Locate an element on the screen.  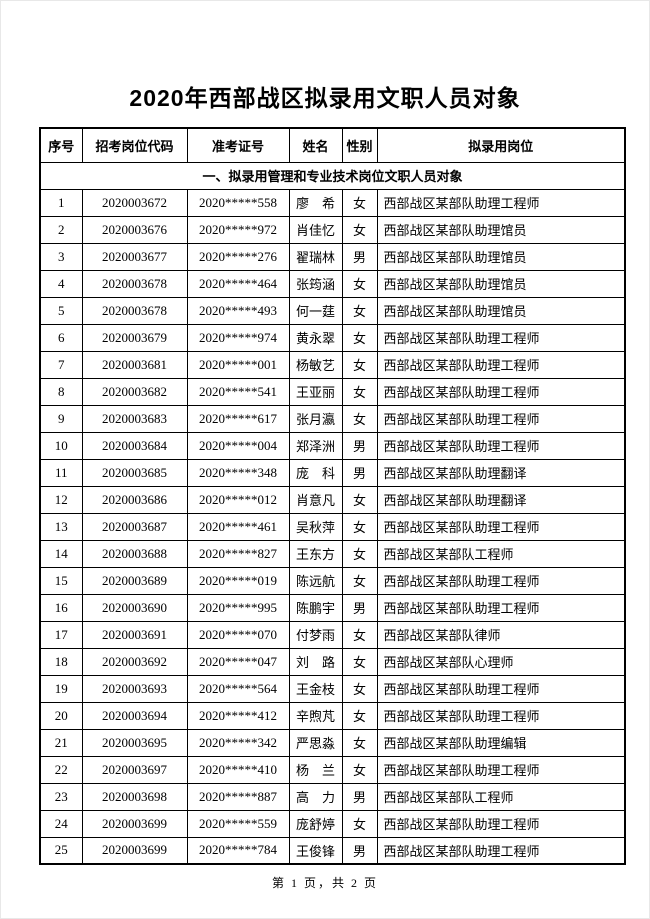
cell-job-code: 2020003690 is located at coordinates (134, 607).